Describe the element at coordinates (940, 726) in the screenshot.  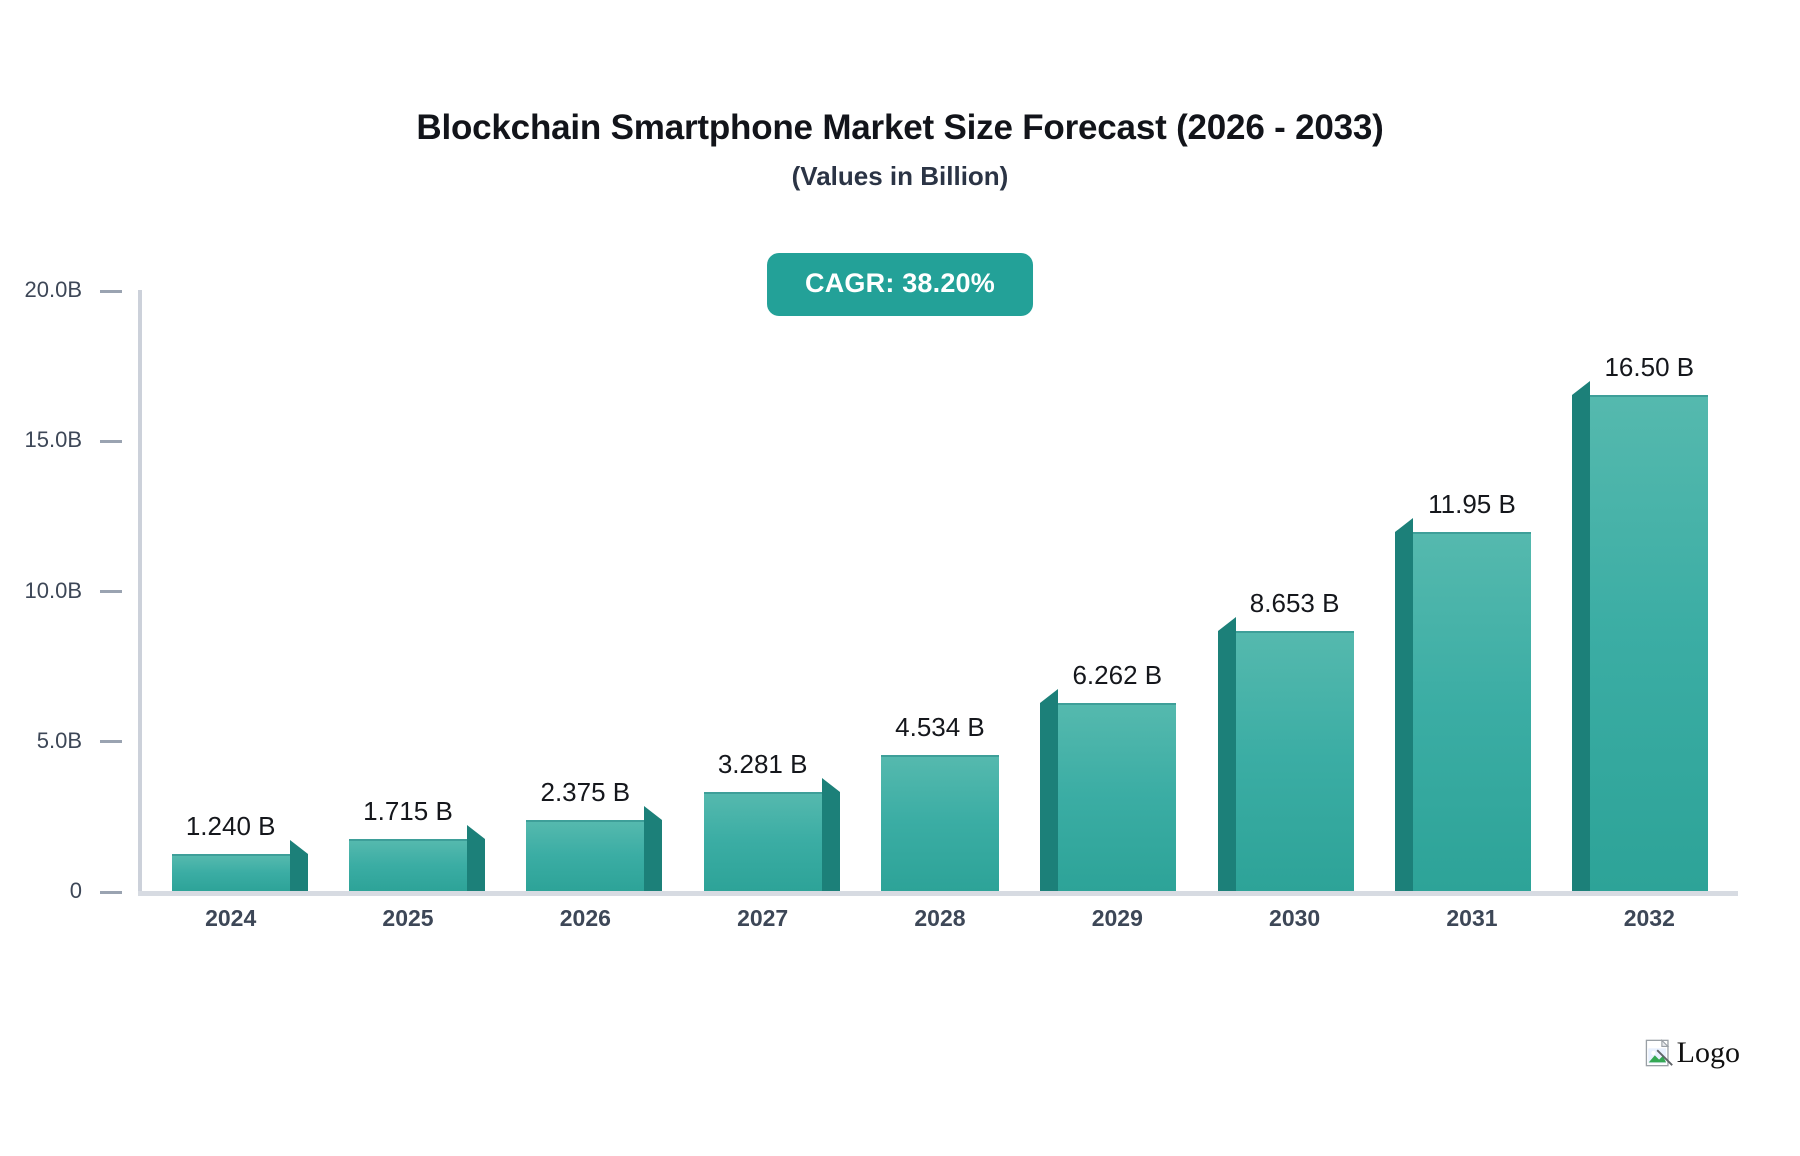
I see `bar-value-label: 4.534 B` at that location.